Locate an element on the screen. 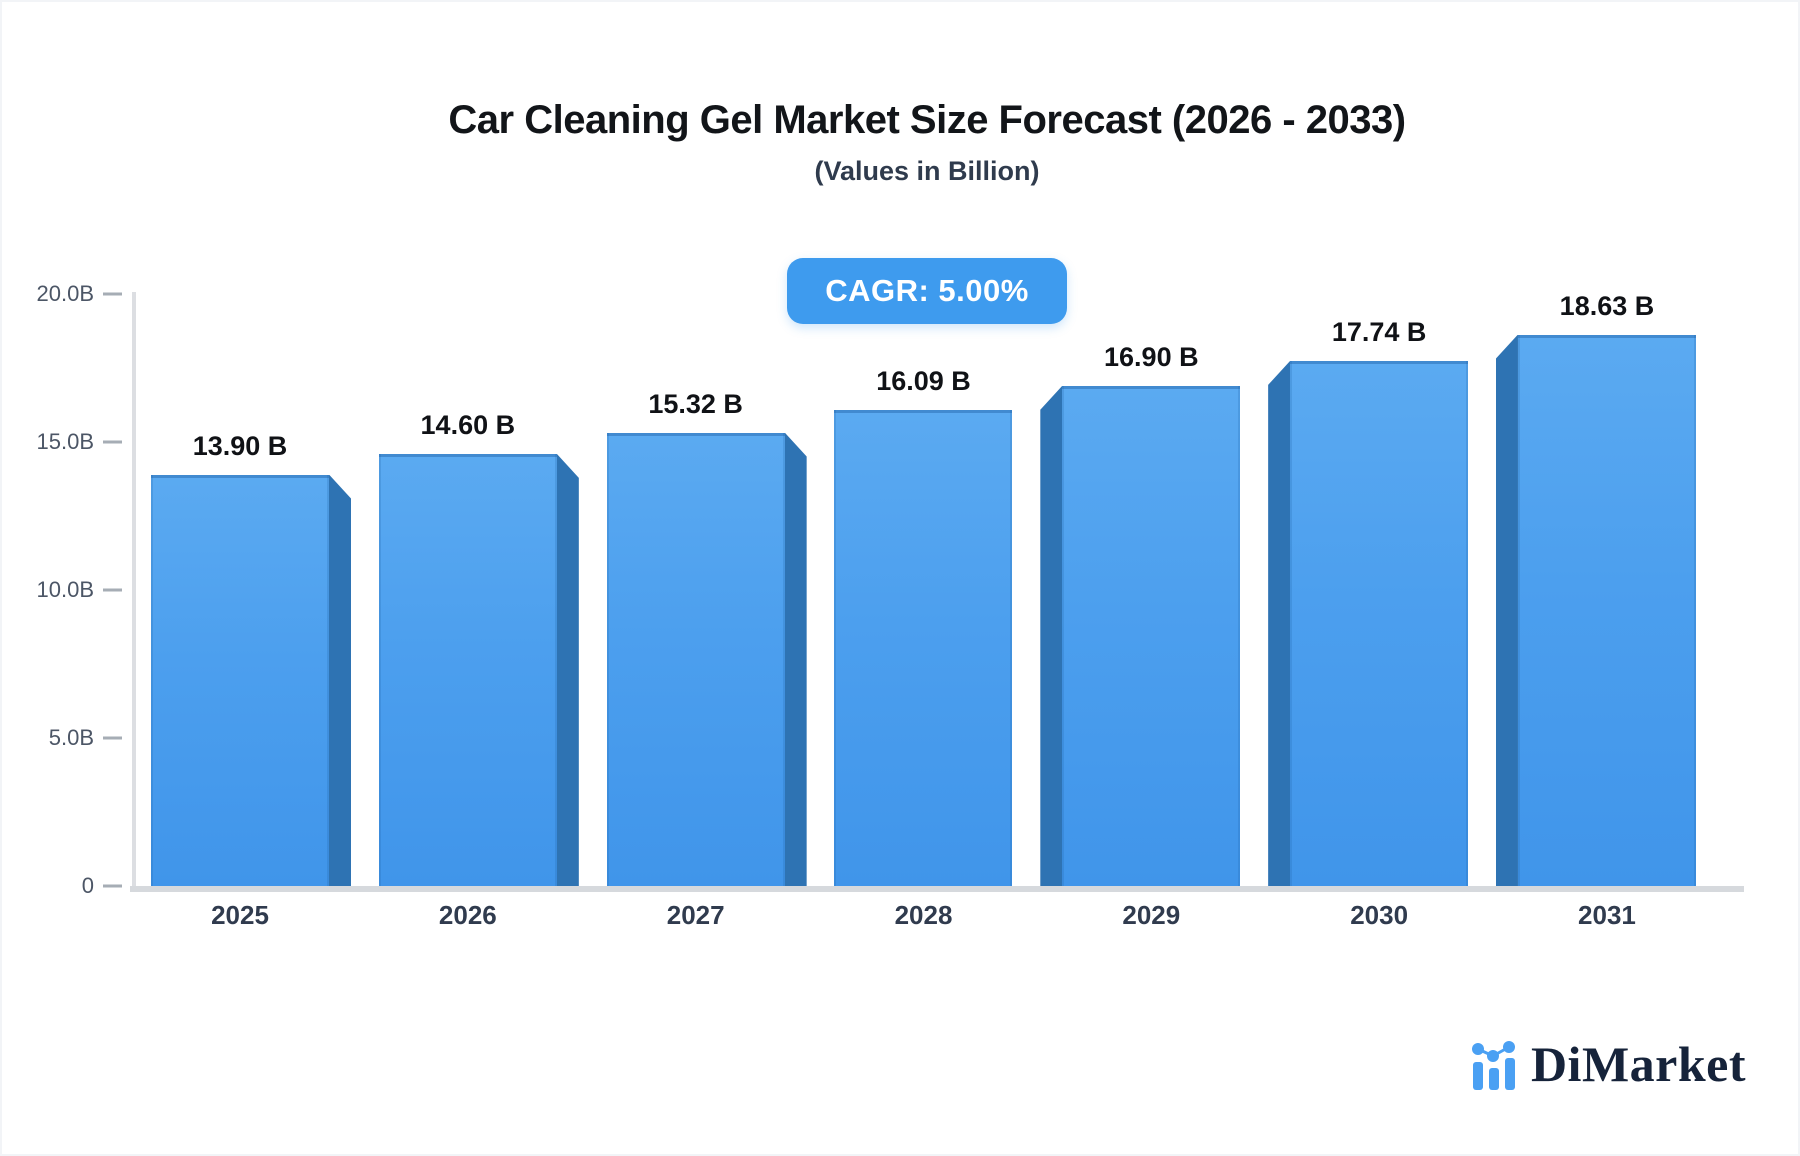 The width and height of the screenshot is (1800, 1156). y-axis-tick-label: 10.0B is located at coordinates (65, 589).